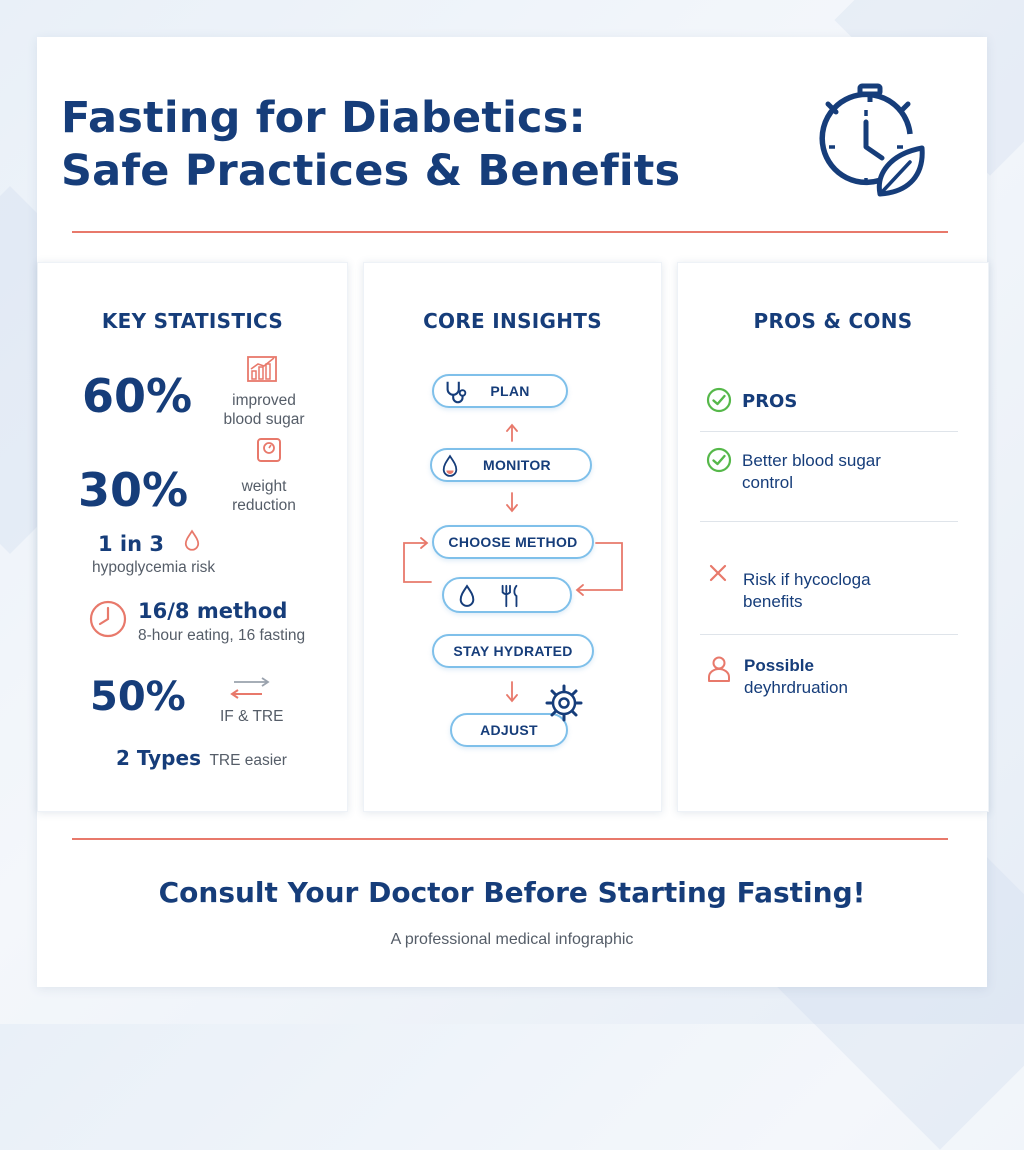  What do you see at coordinates (248, 760) in the screenshot?
I see `stat-label: TRE easier` at bounding box center [248, 760].